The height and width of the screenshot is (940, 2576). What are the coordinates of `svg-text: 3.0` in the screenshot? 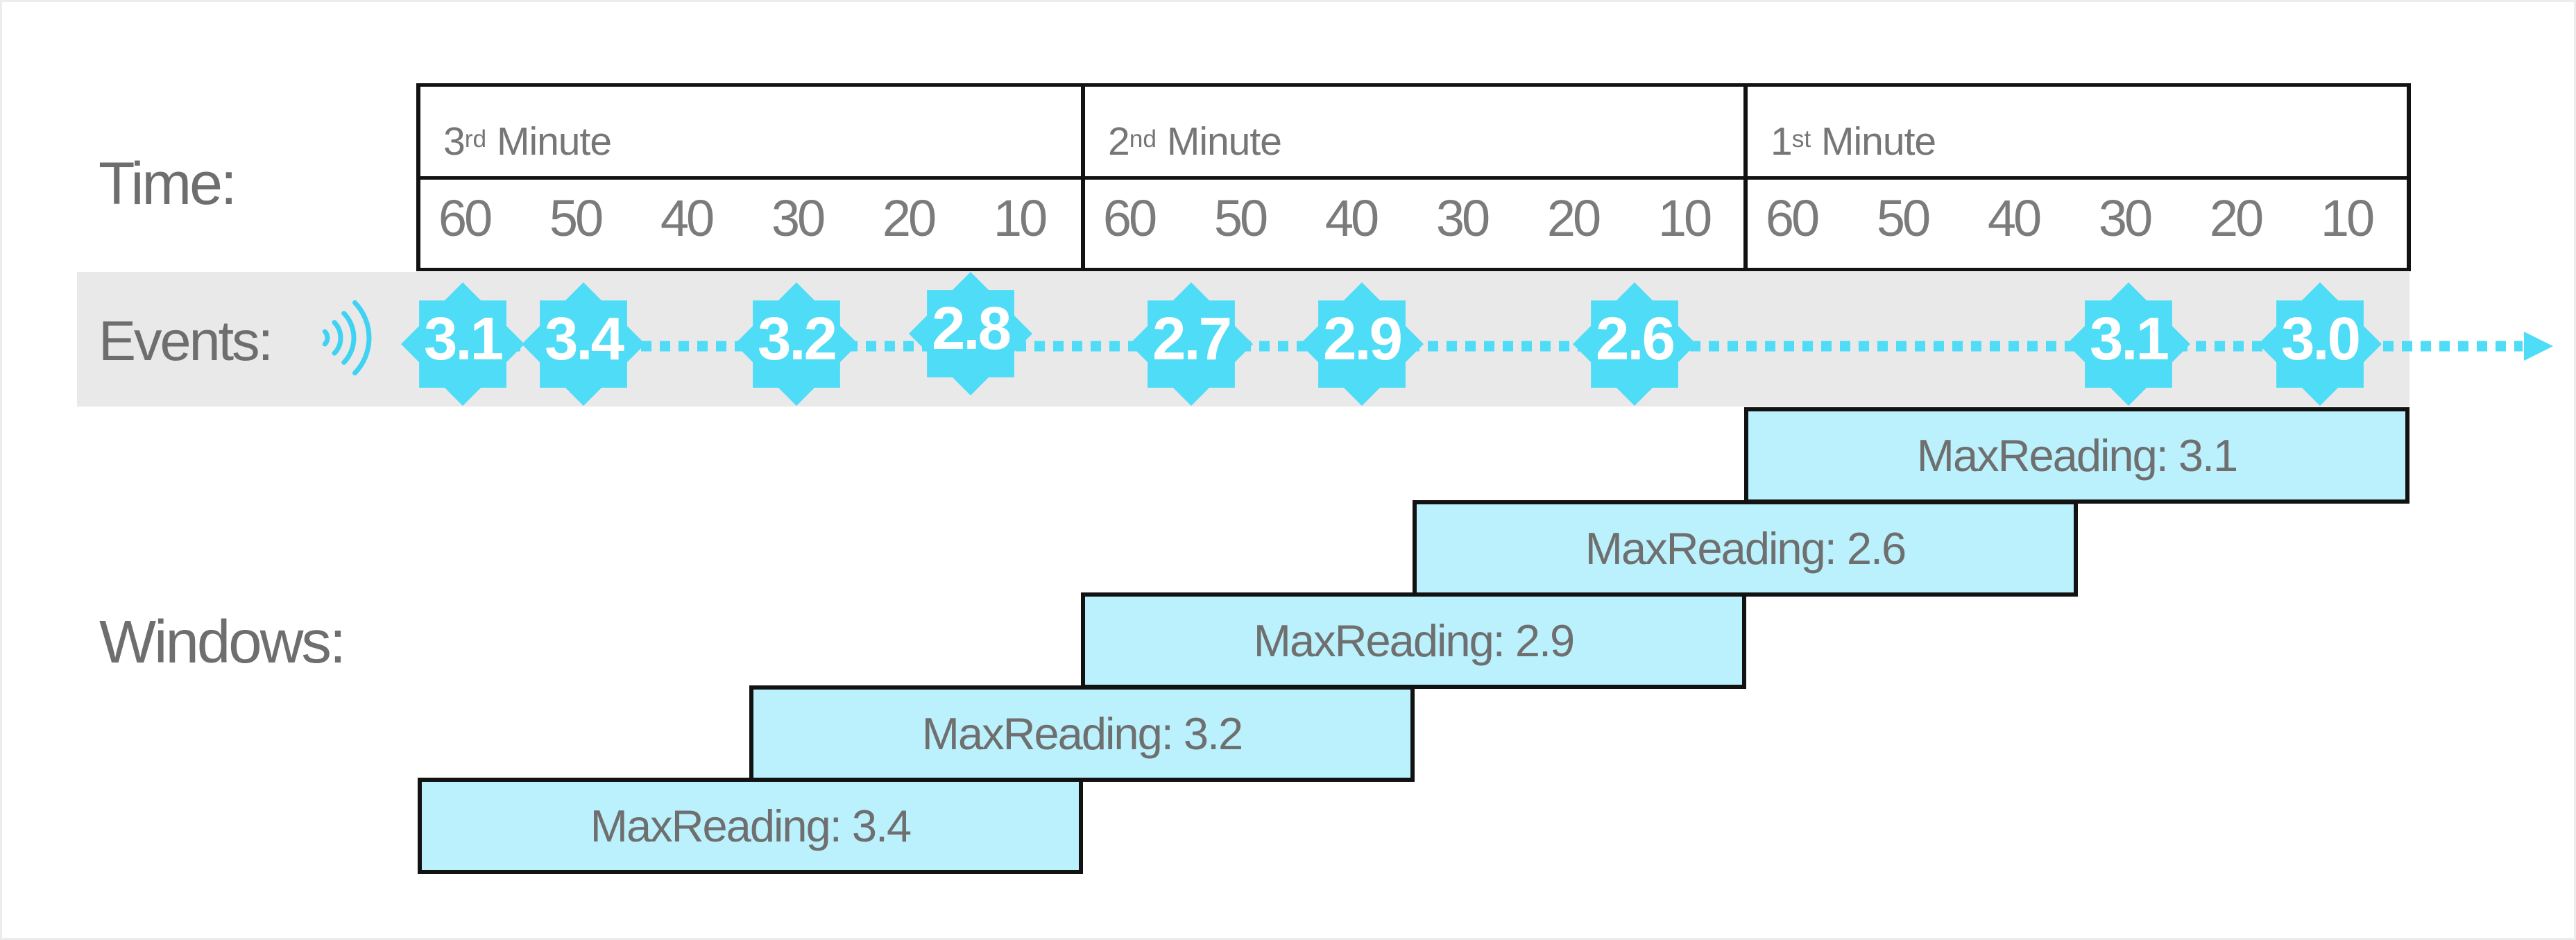 It's located at (2320, 339).